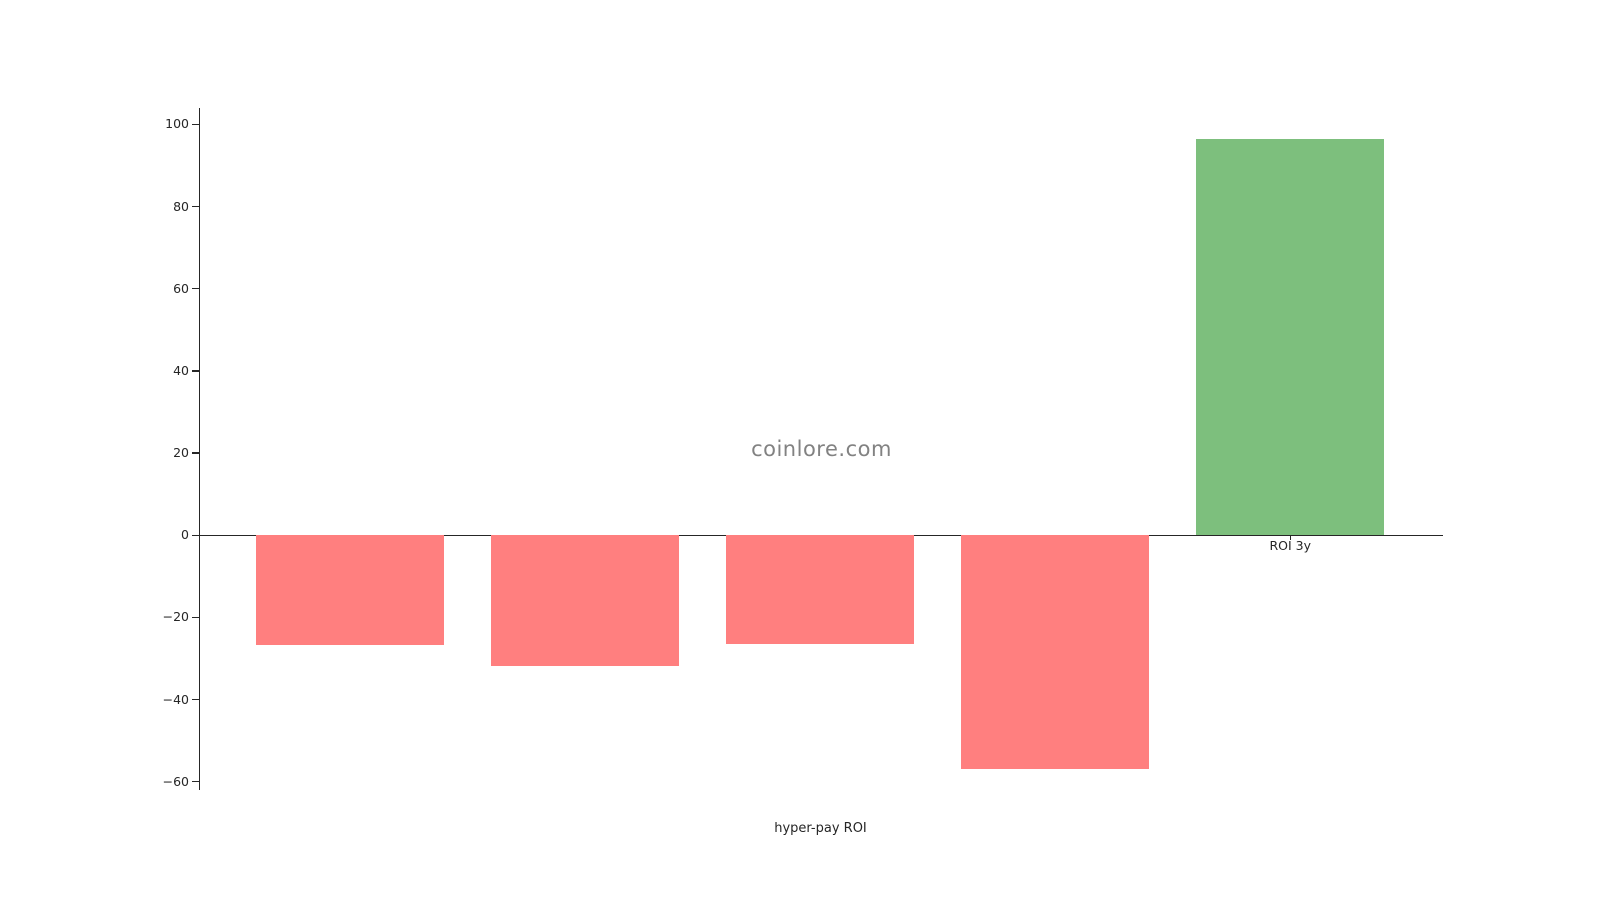  Describe the element at coordinates (181, 288) in the screenshot. I see `y-tick-label: 60` at that location.